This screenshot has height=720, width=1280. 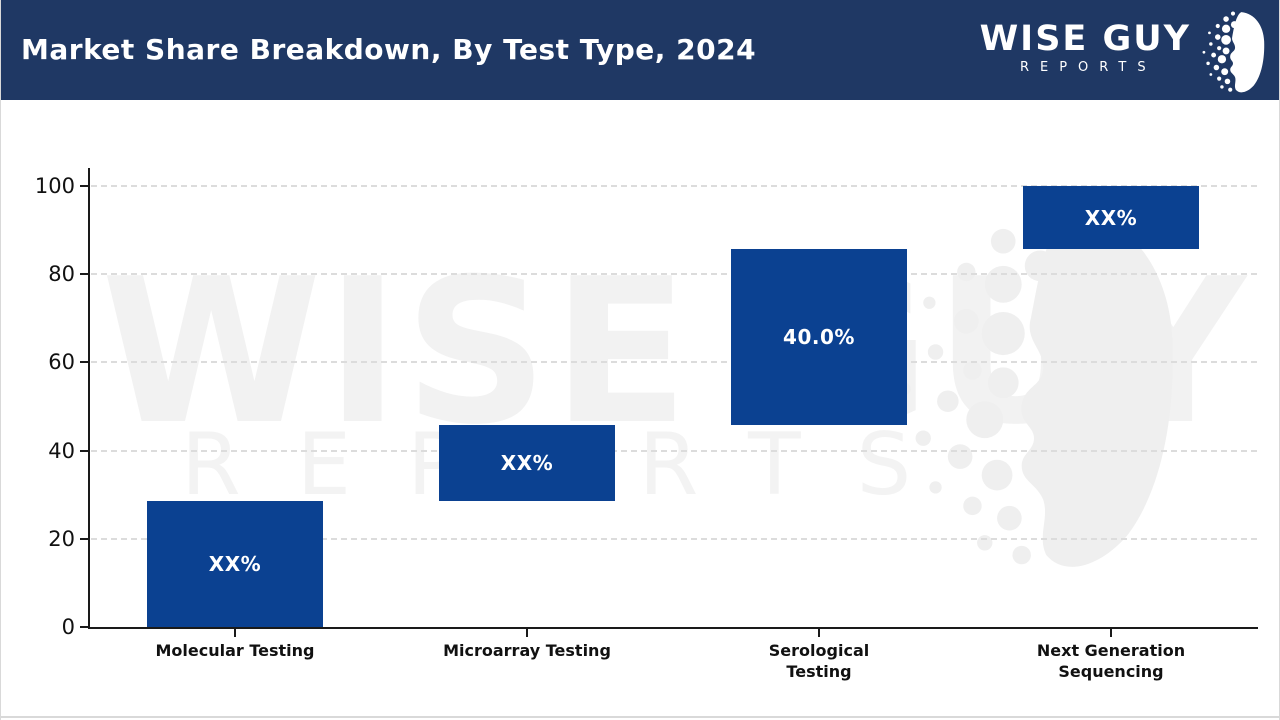 I want to click on bar-next-generation-sequencing: XX%, so click(x=1111, y=218).